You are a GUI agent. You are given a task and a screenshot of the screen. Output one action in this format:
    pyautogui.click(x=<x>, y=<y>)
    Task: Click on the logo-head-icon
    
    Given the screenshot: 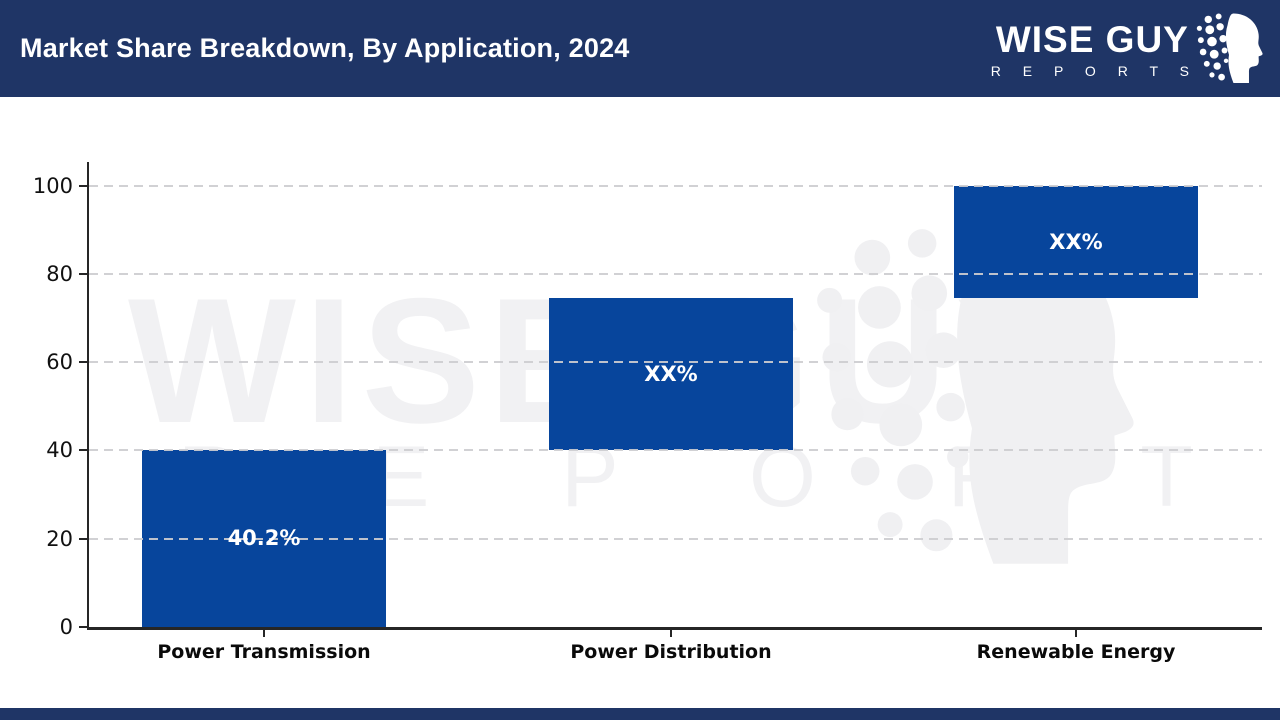 What is the action you would take?
    pyautogui.click(x=1229, y=48)
    